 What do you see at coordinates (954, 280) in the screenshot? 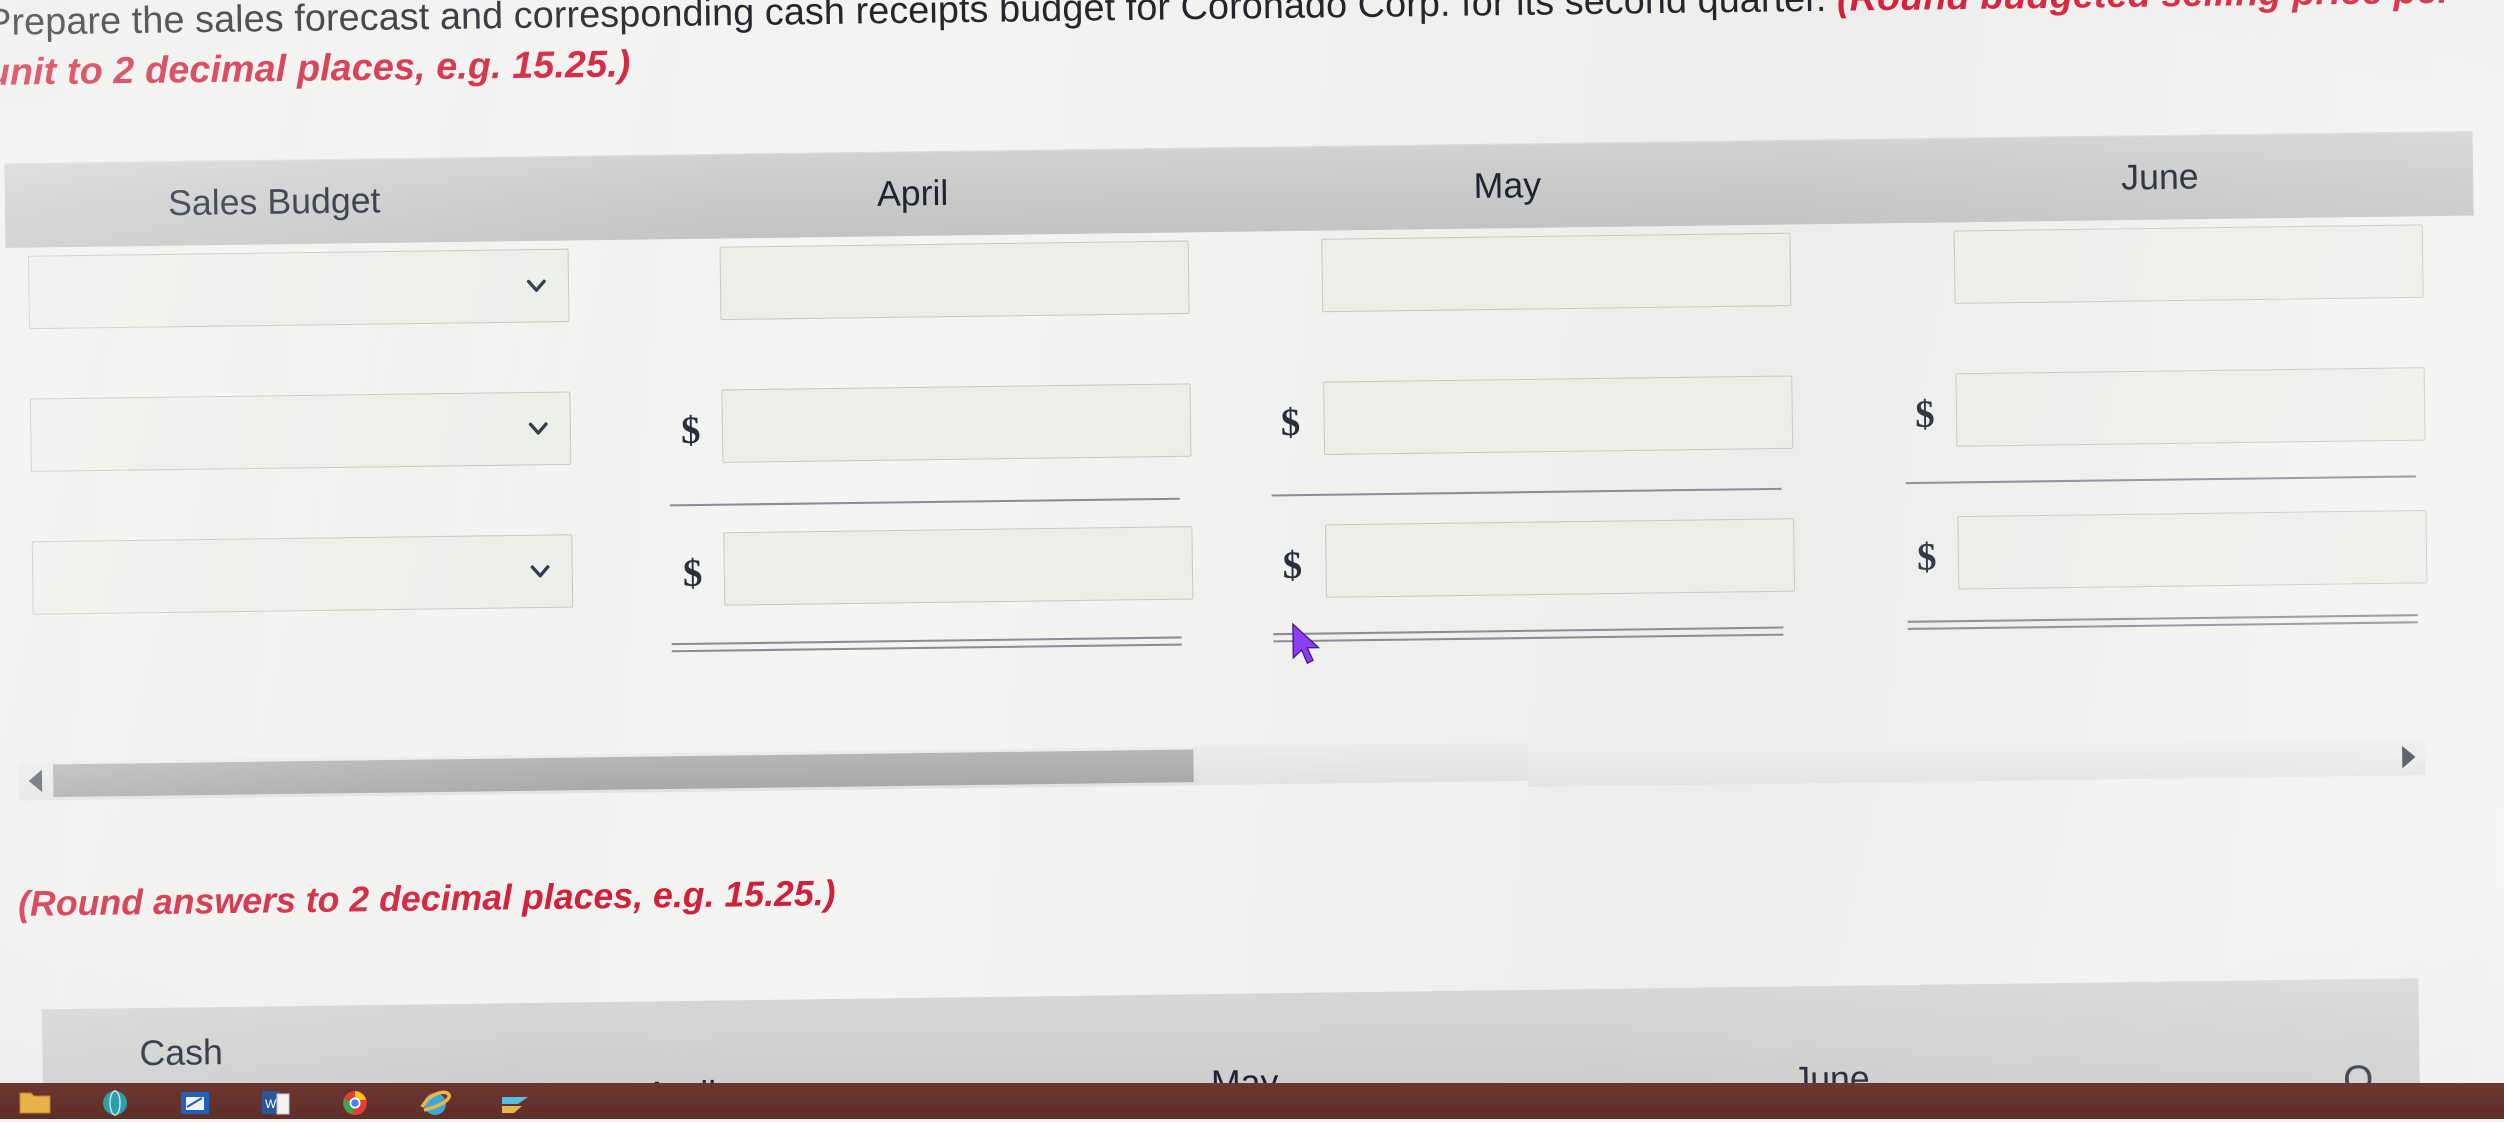
I see `row1-april-input` at bounding box center [954, 280].